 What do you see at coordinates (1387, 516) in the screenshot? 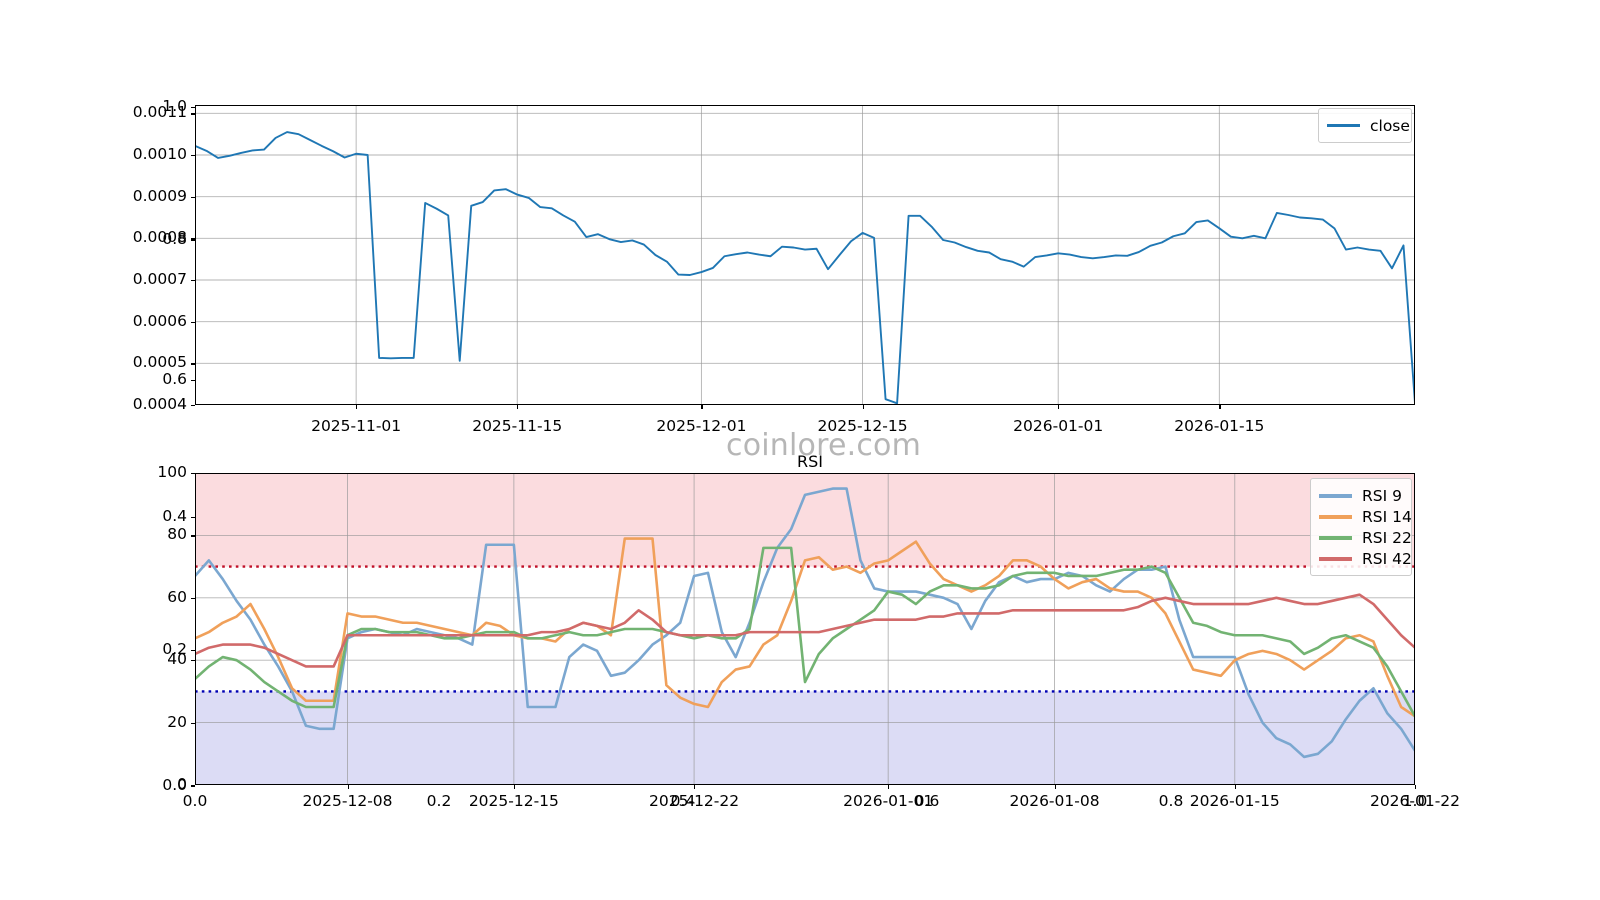
I see `legend-label: RSI 14` at bounding box center [1387, 516].